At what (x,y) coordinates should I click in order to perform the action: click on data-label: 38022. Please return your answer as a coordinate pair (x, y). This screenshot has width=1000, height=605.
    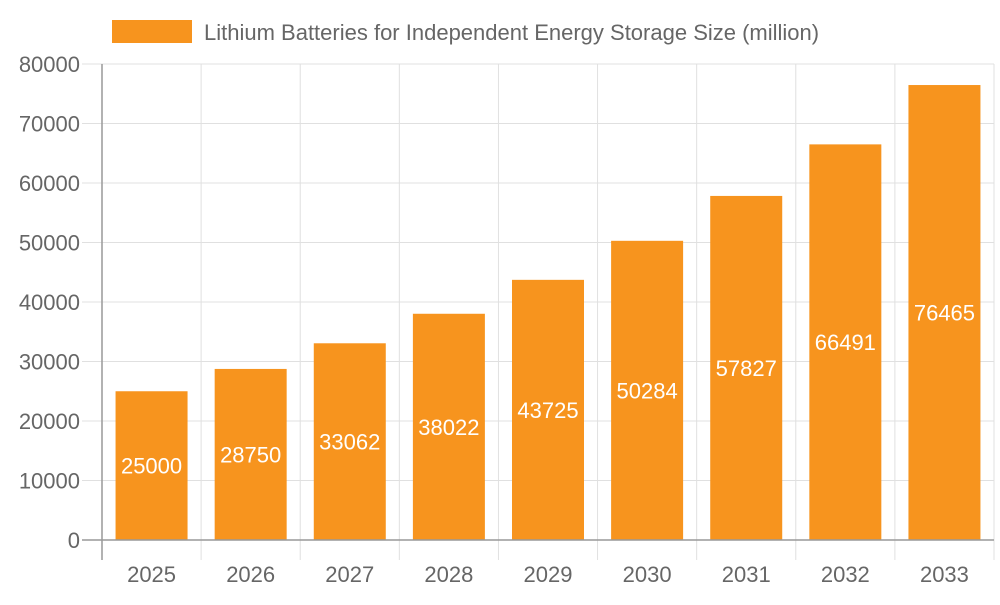
    Looking at the image, I should click on (448, 427).